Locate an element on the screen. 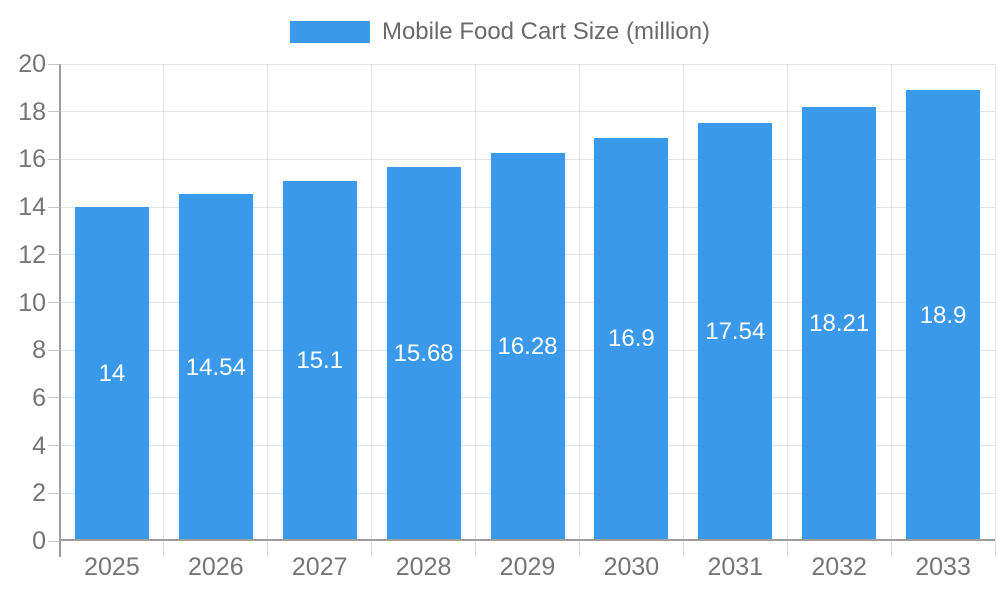  legend-swatch is located at coordinates (329, 32).